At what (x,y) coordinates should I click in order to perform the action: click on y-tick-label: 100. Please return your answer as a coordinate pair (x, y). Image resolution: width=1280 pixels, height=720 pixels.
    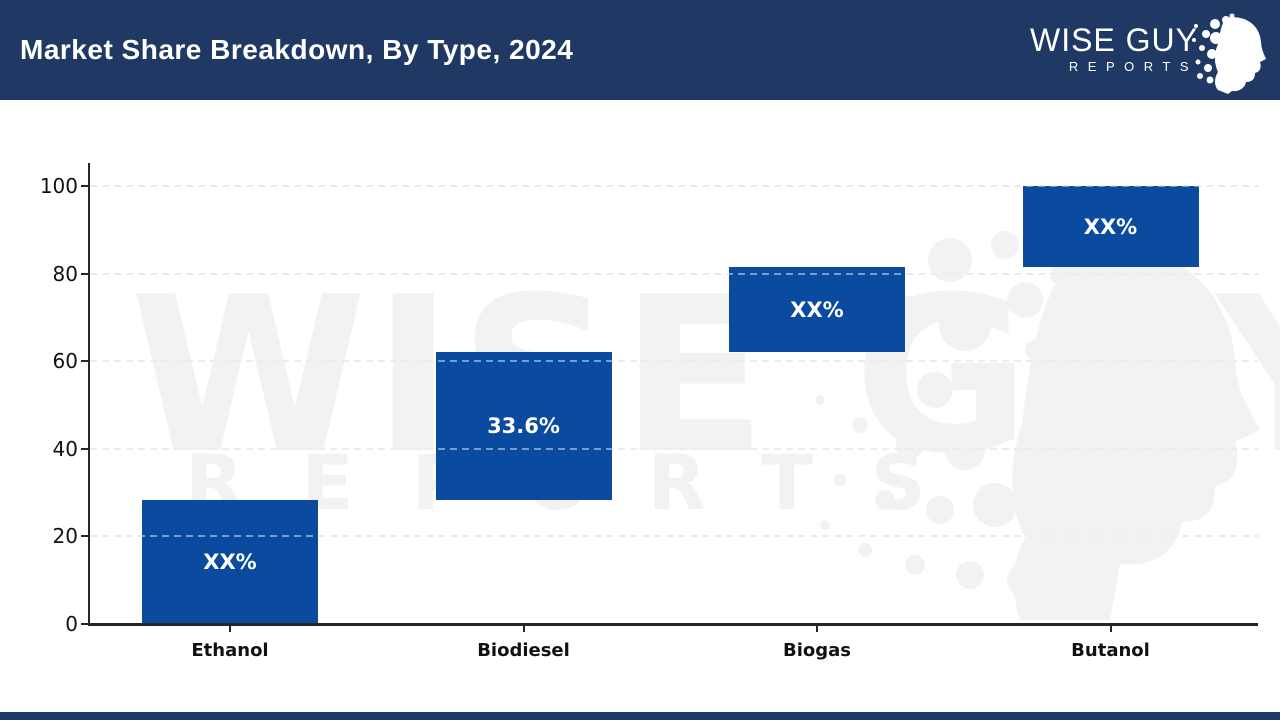
    Looking at the image, I should click on (58, 186).